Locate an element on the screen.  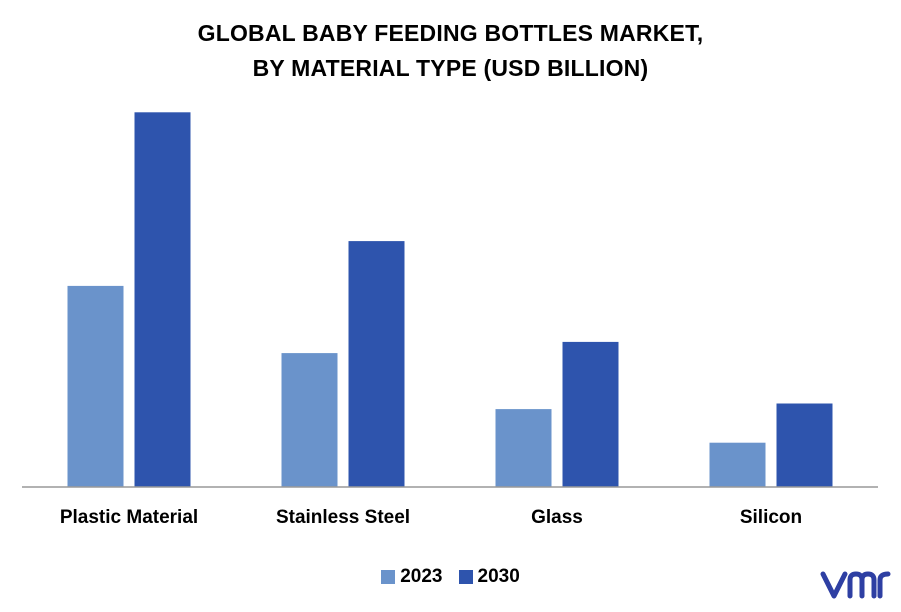
chart-title-line-2: BY MATERIAL TYPE (USD BILLION) is located at coordinates (450, 68).